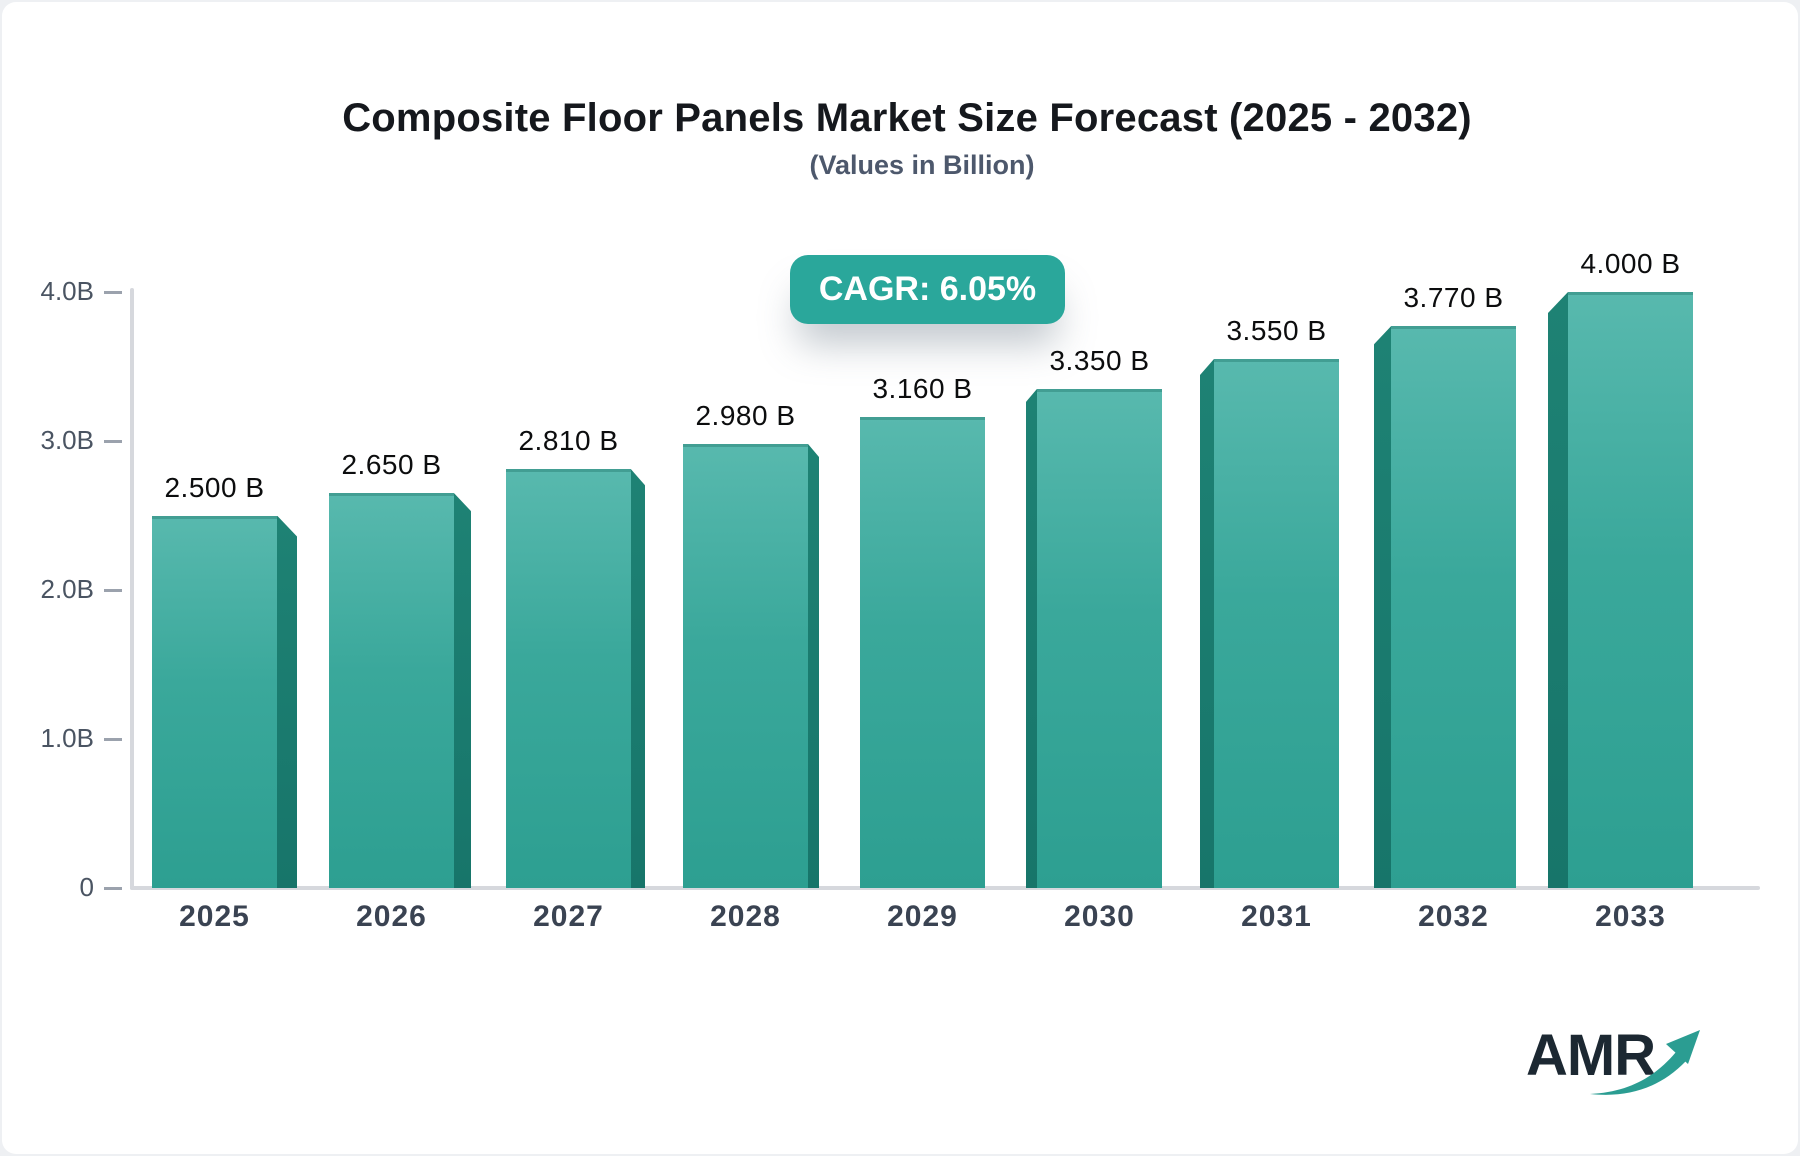  Describe the element at coordinates (1453, 298) in the screenshot. I see `bar-value-label: 3.770 B` at that location.